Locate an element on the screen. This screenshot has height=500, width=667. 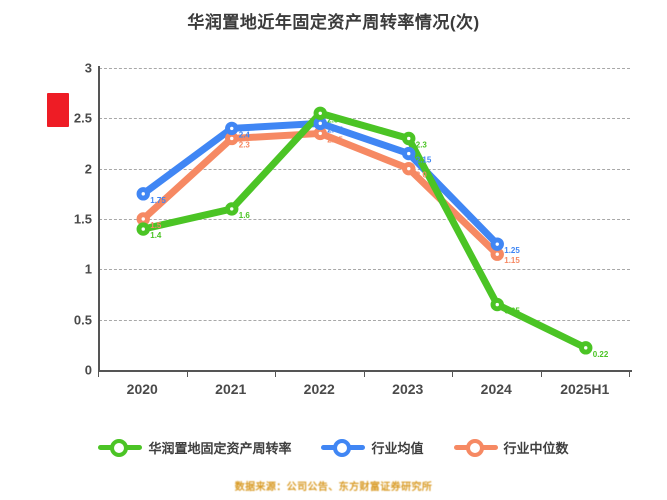
x-axis-tick-label: 2025H1 is located at coordinates (585, 389).